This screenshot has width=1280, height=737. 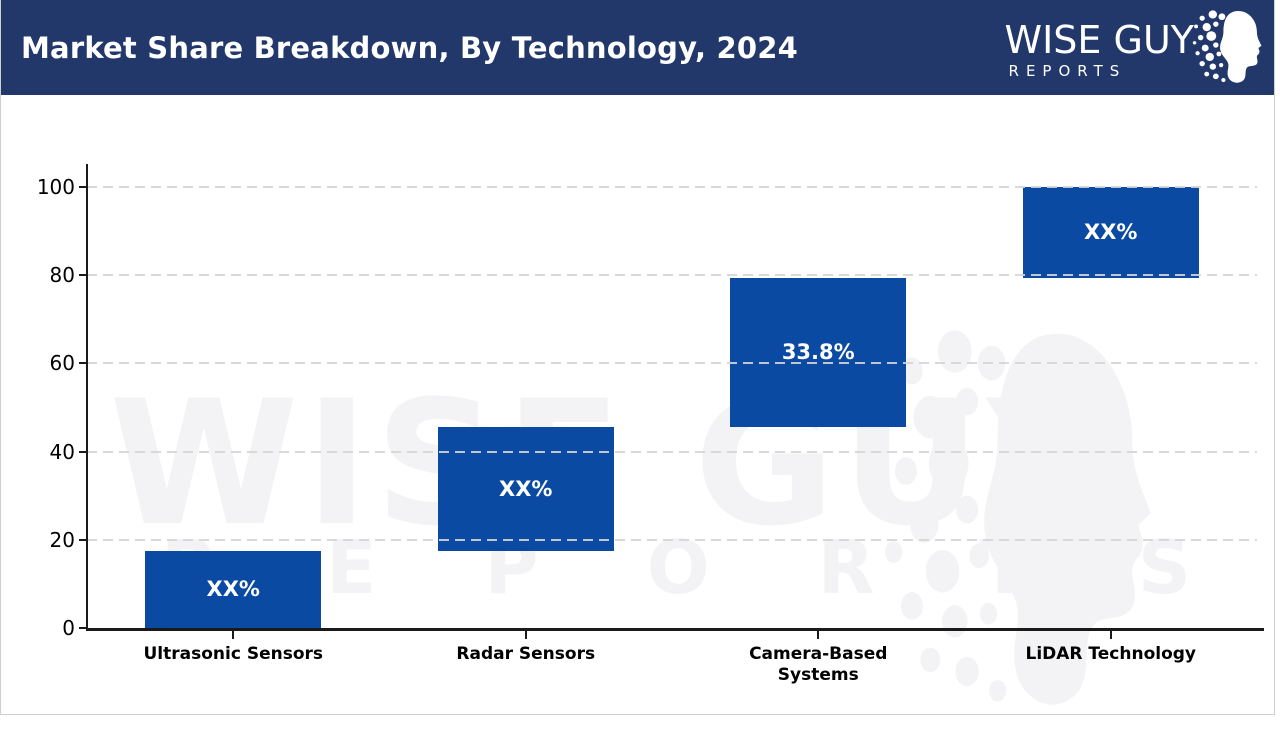 I want to click on x-category-label: Radar Sensors, so click(x=526, y=654).